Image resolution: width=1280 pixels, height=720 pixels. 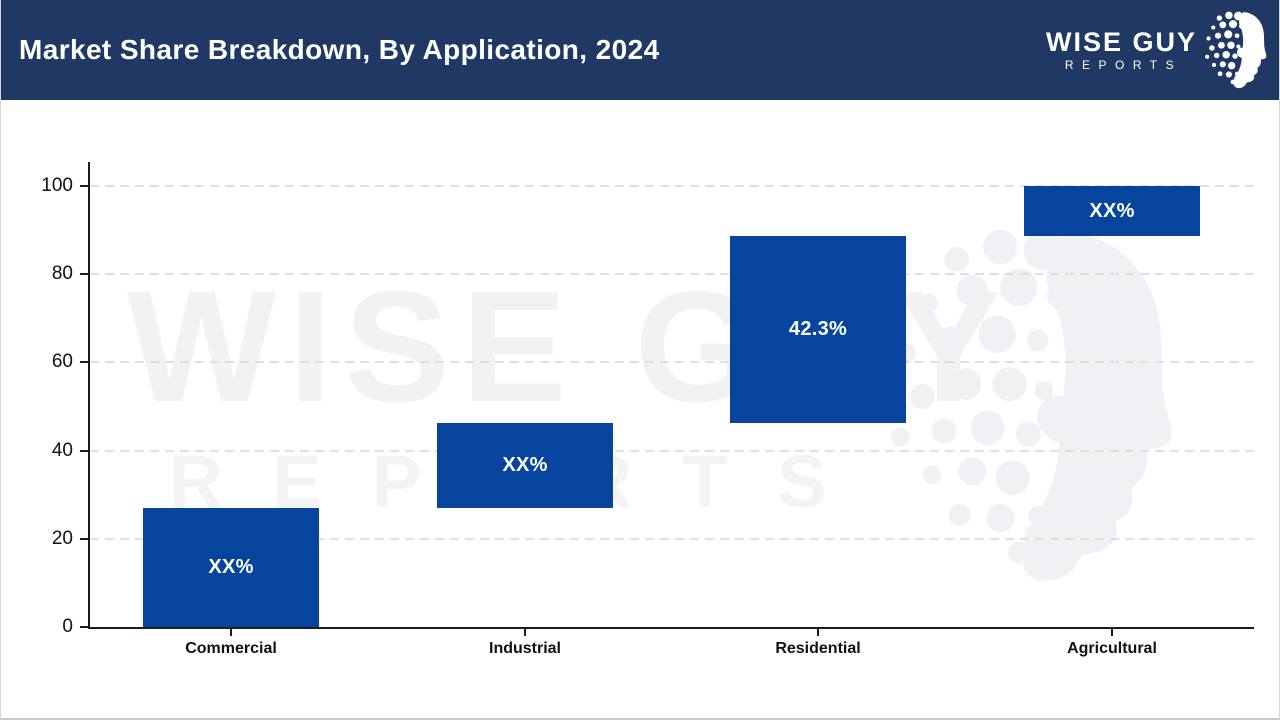 I want to click on x-category-label: Residential, so click(x=818, y=648).